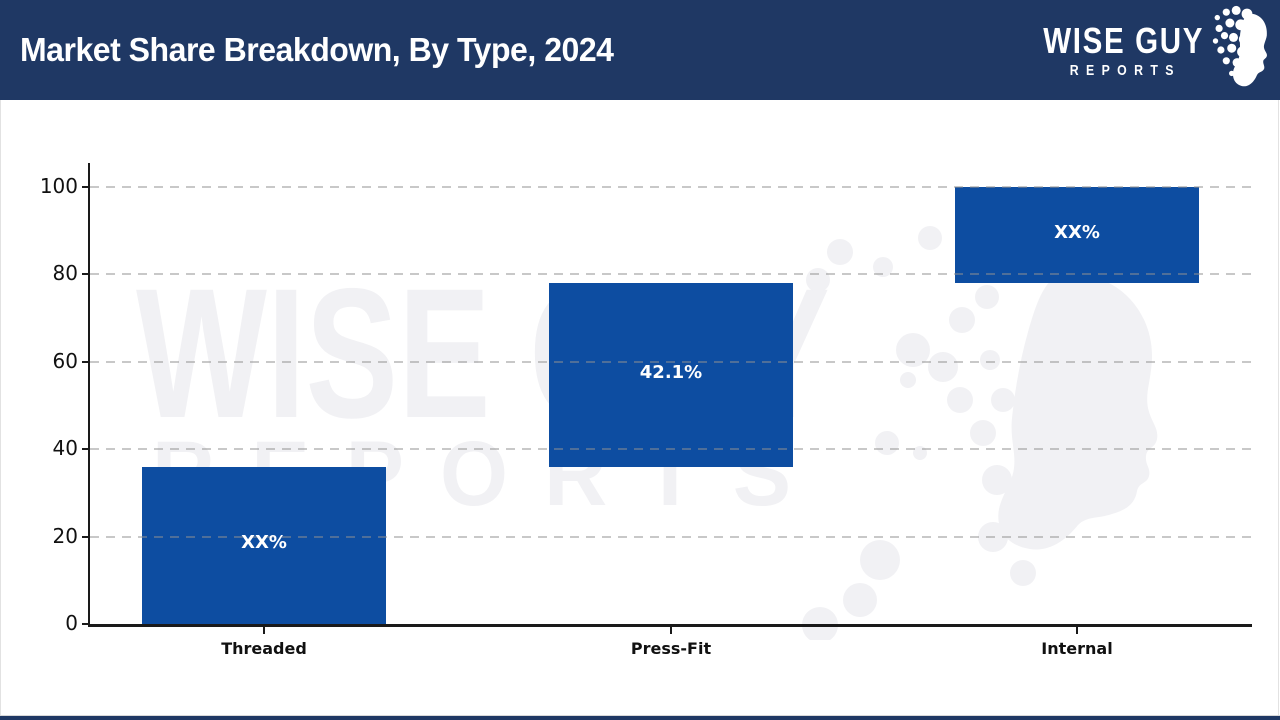 The image size is (1280, 720). Describe the element at coordinates (1239, 46) in the screenshot. I see `logo-head-icon` at that location.